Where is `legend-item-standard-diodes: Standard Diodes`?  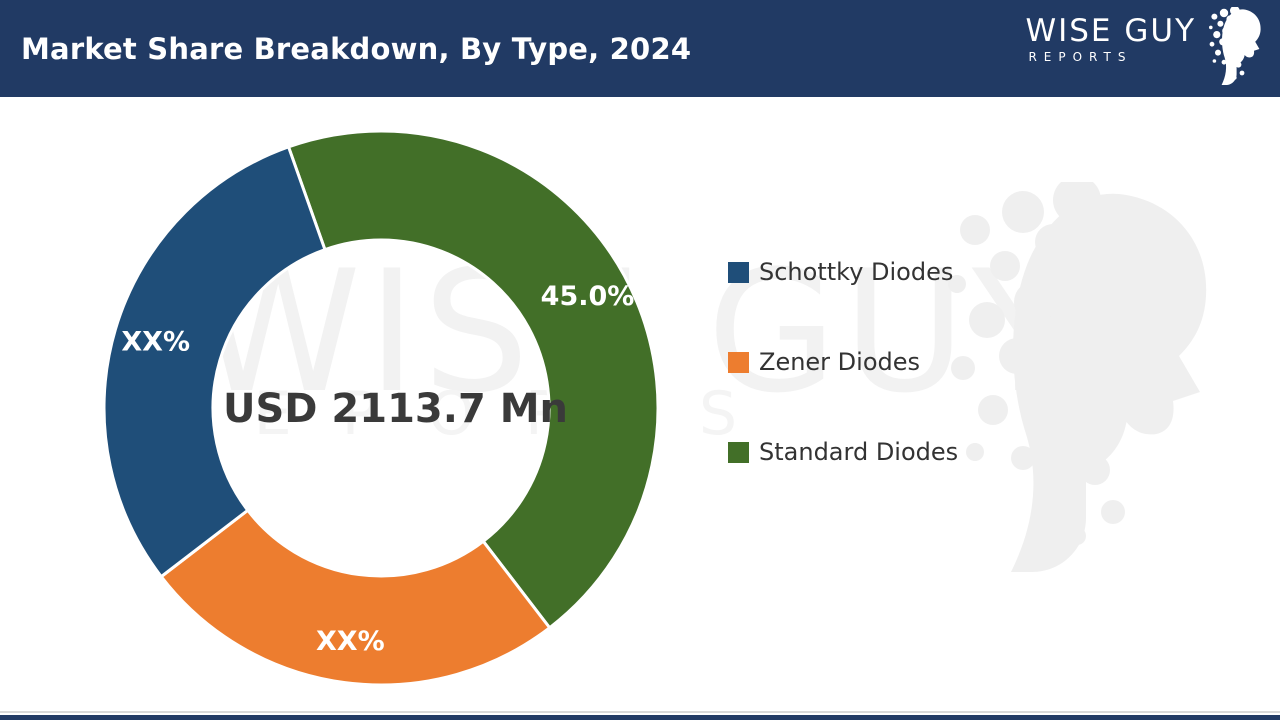 legend-item-standard-diodes: Standard Diodes is located at coordinates (843, 452).